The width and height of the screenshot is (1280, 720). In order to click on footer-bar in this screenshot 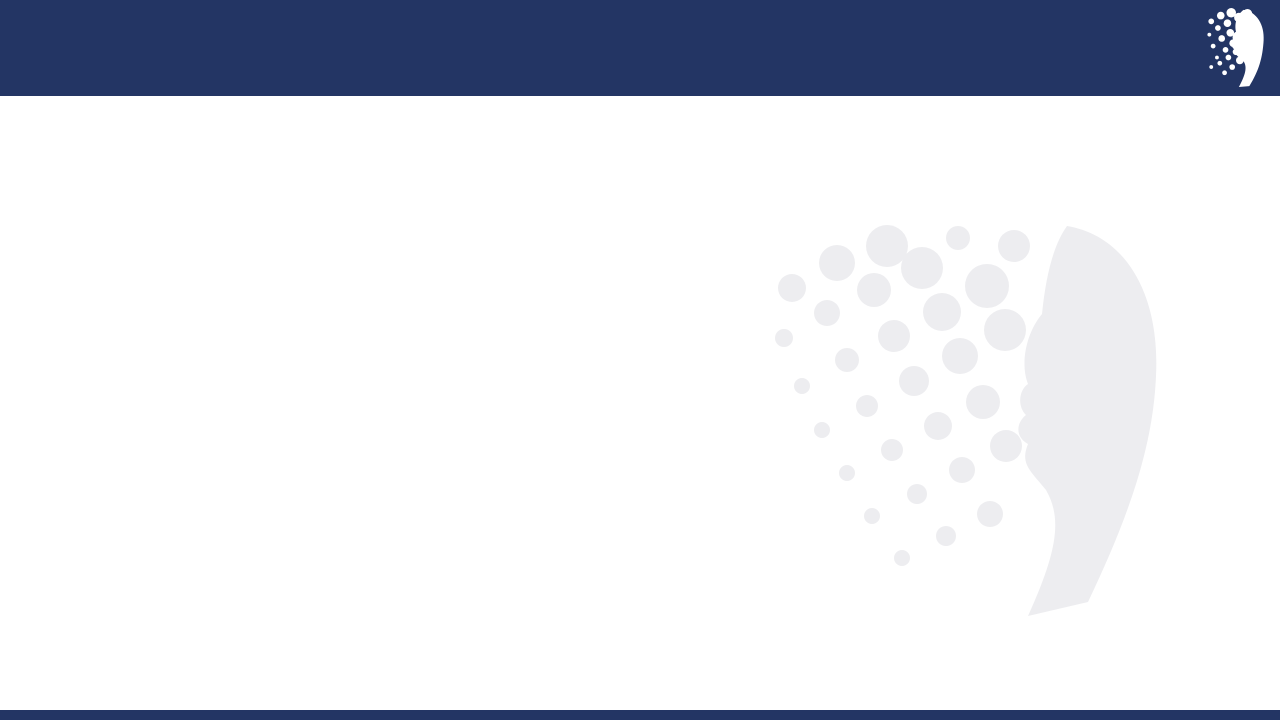, I will do `click(640, 715)`.